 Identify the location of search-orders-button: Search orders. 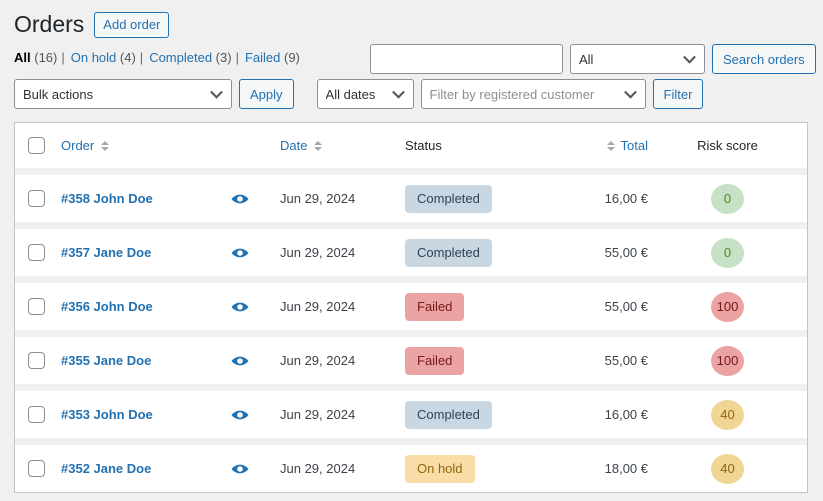
(764, 59).